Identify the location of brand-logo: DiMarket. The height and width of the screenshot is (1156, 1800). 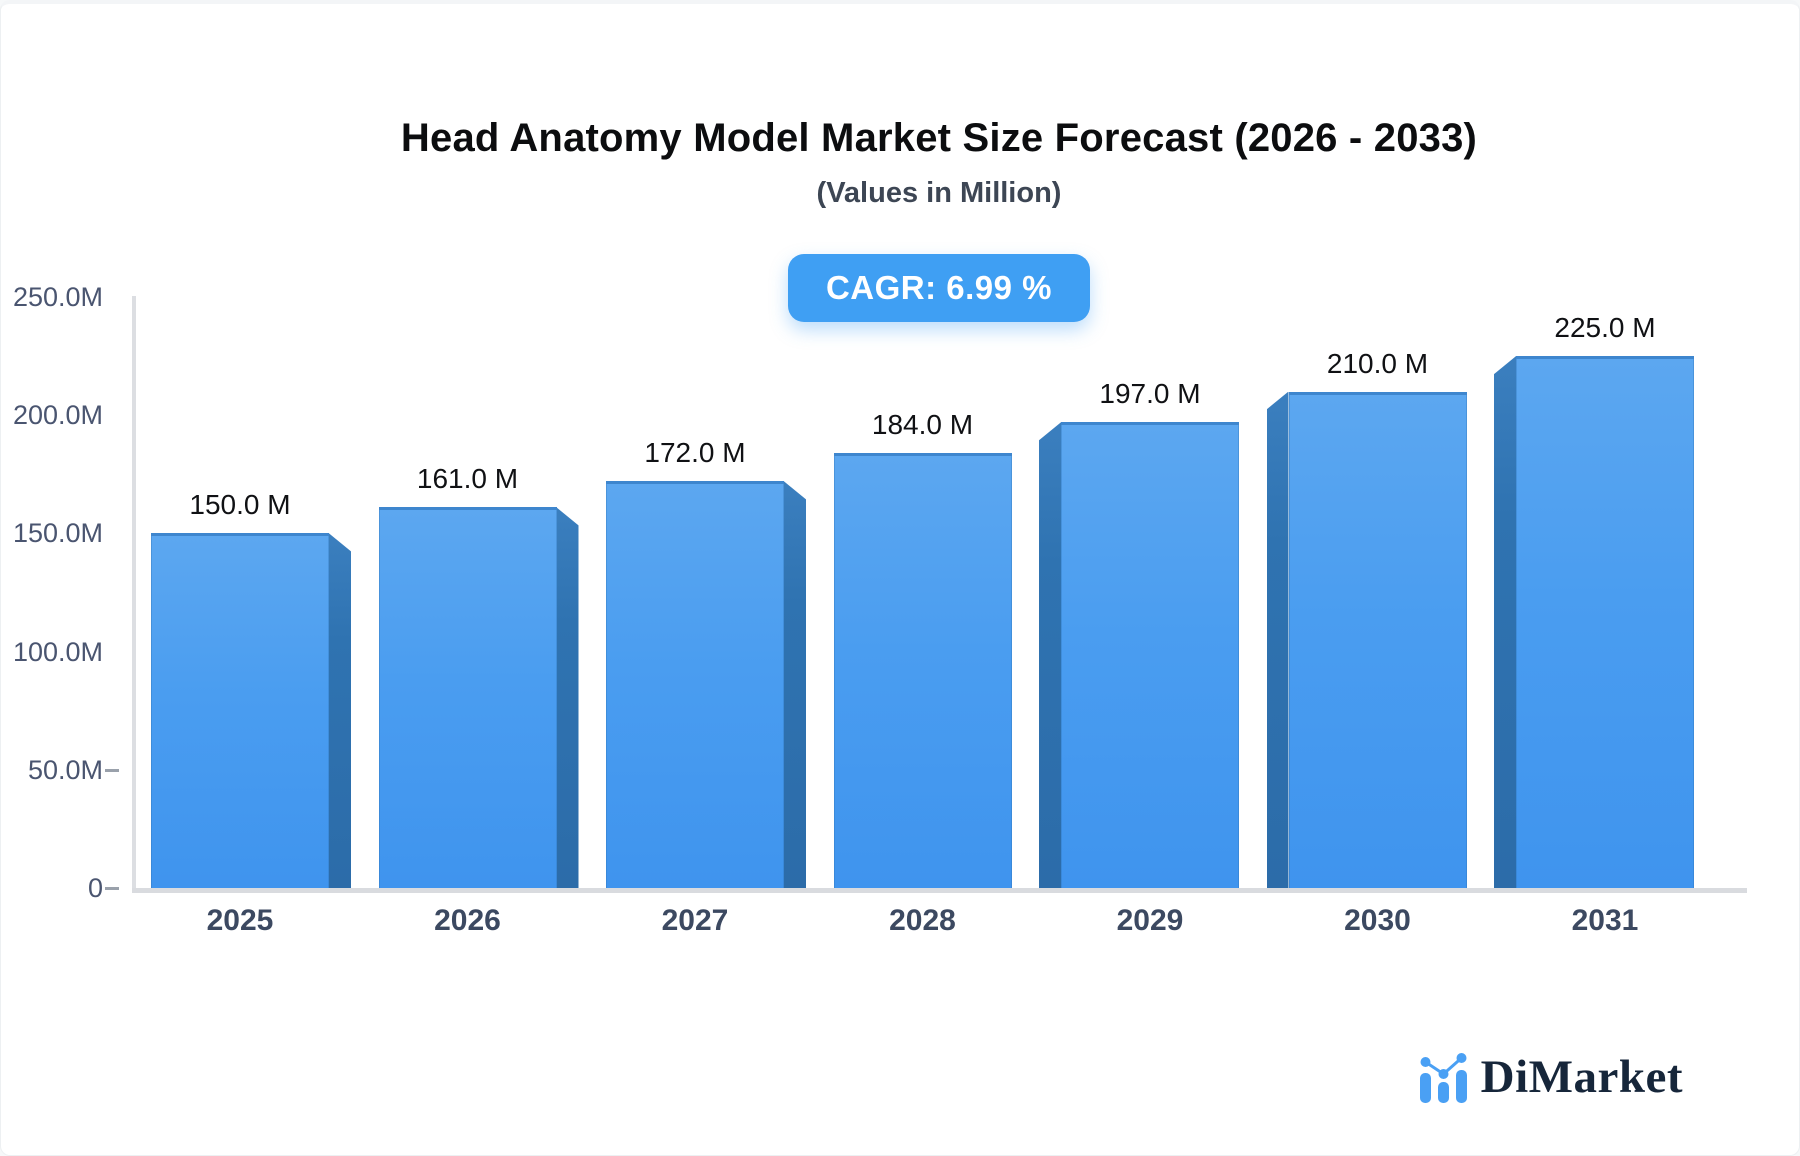
(1550, 1077).